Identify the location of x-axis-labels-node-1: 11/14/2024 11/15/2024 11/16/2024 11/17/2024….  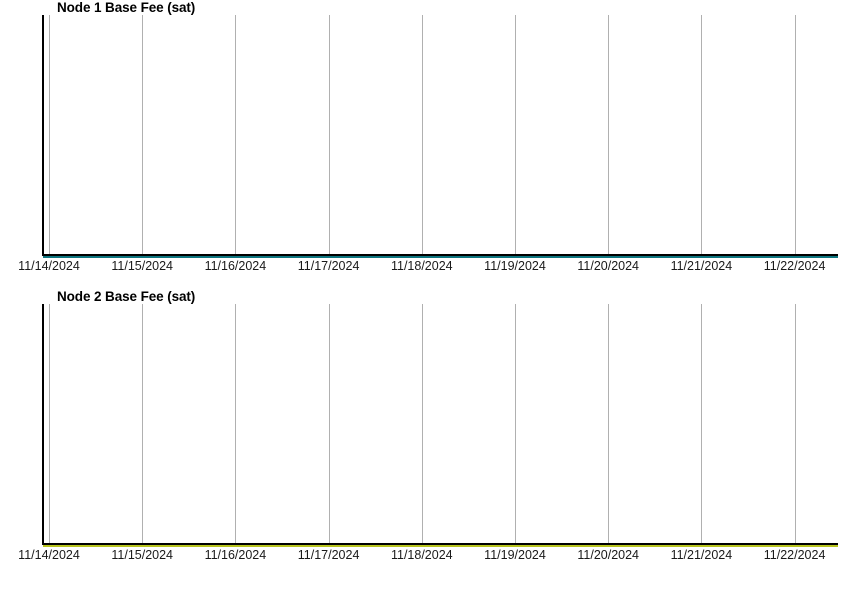
(430, 268).